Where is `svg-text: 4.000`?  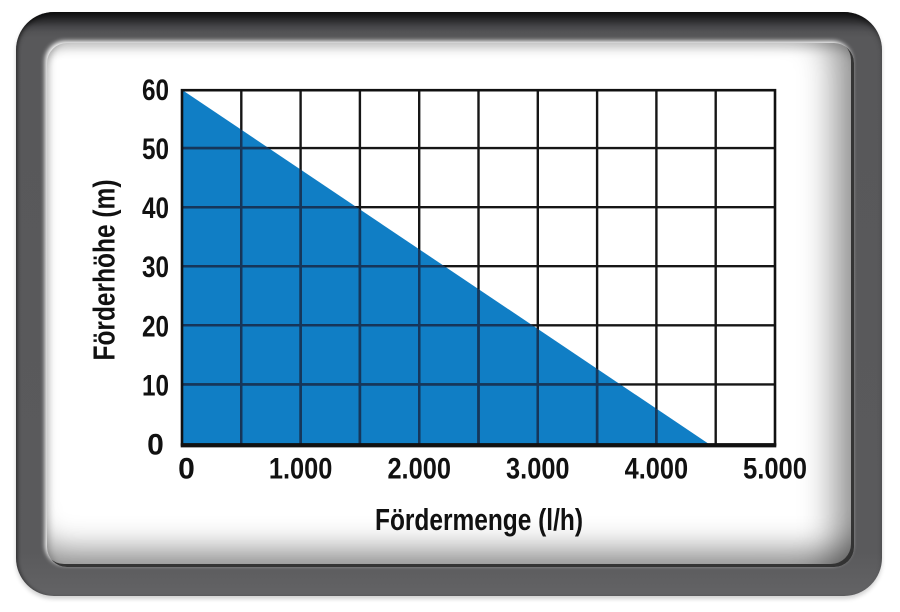
svg-text: 4.000 is located at coordinates (657, 469).